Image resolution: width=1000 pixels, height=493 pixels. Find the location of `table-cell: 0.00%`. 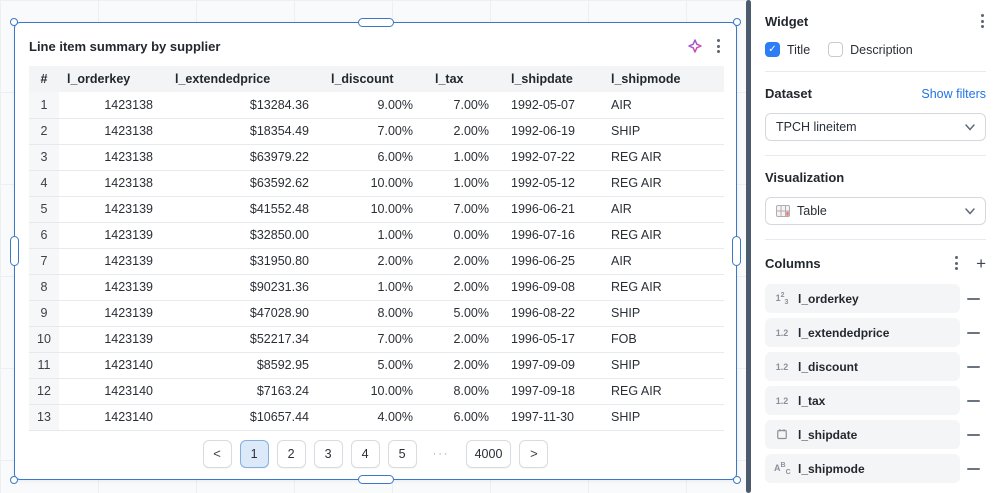

table-cell: 0.00% is located at coordinates (465, 235).